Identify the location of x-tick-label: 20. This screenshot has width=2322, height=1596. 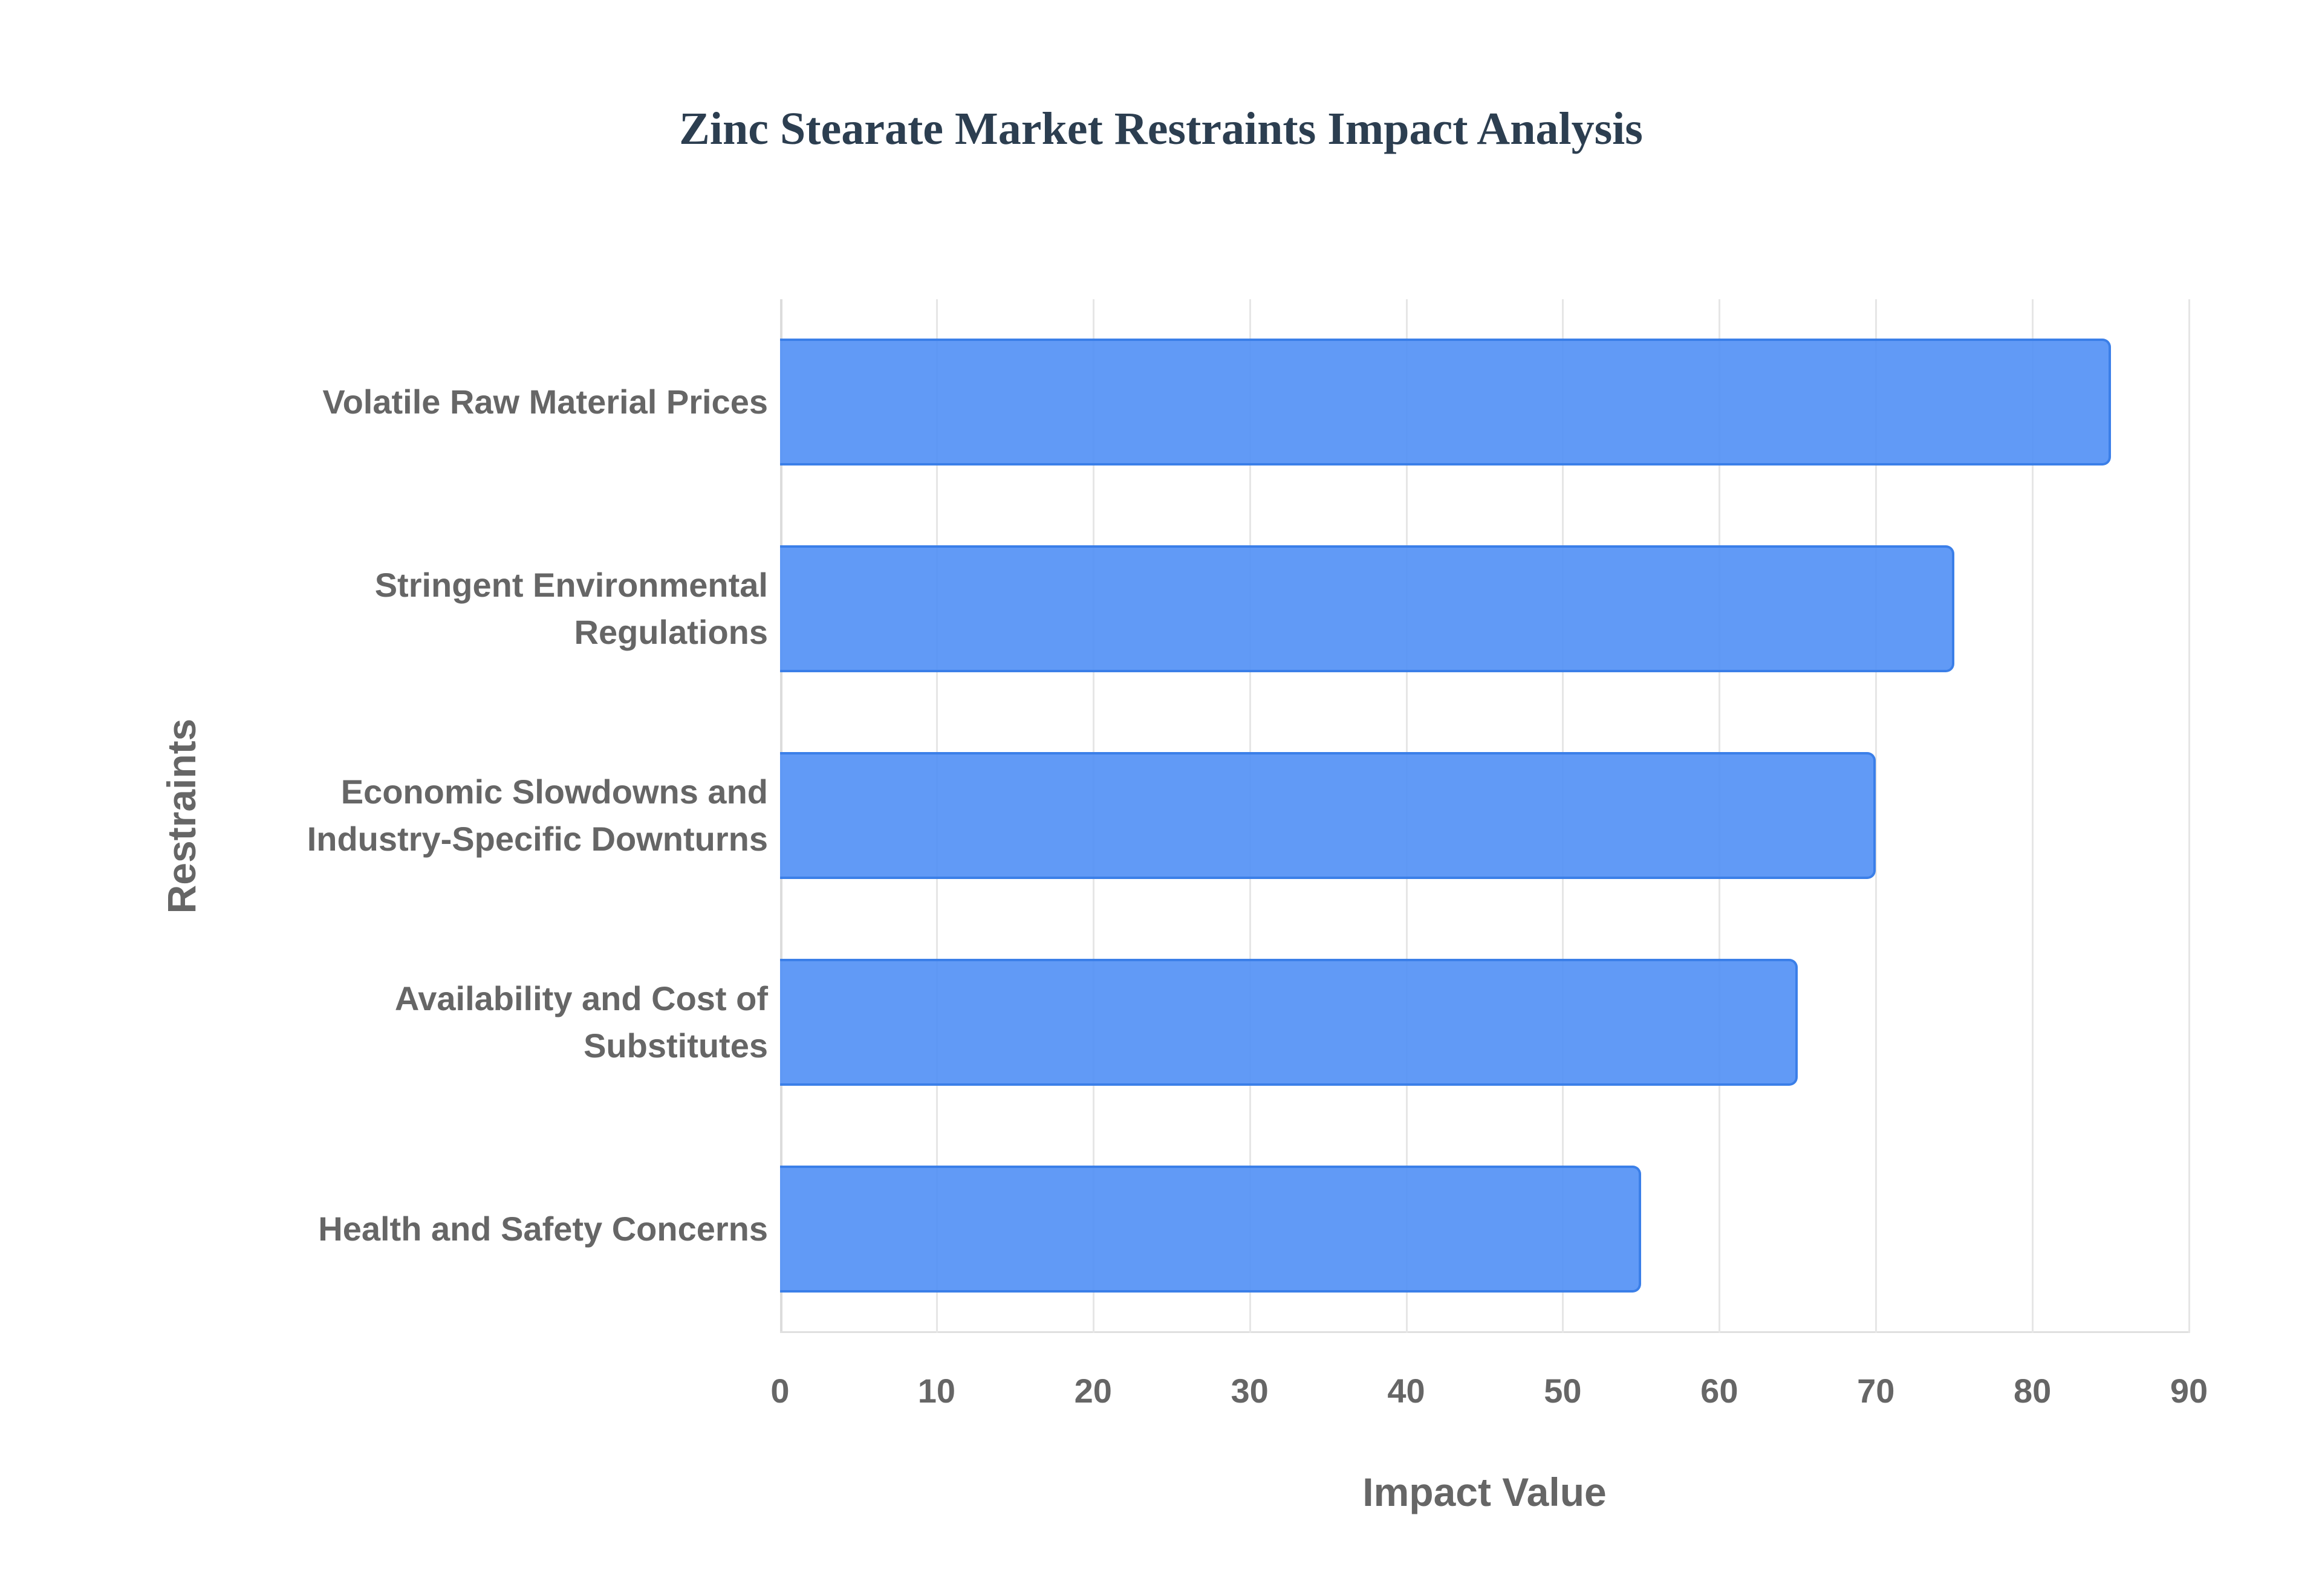
(1093, 1391).